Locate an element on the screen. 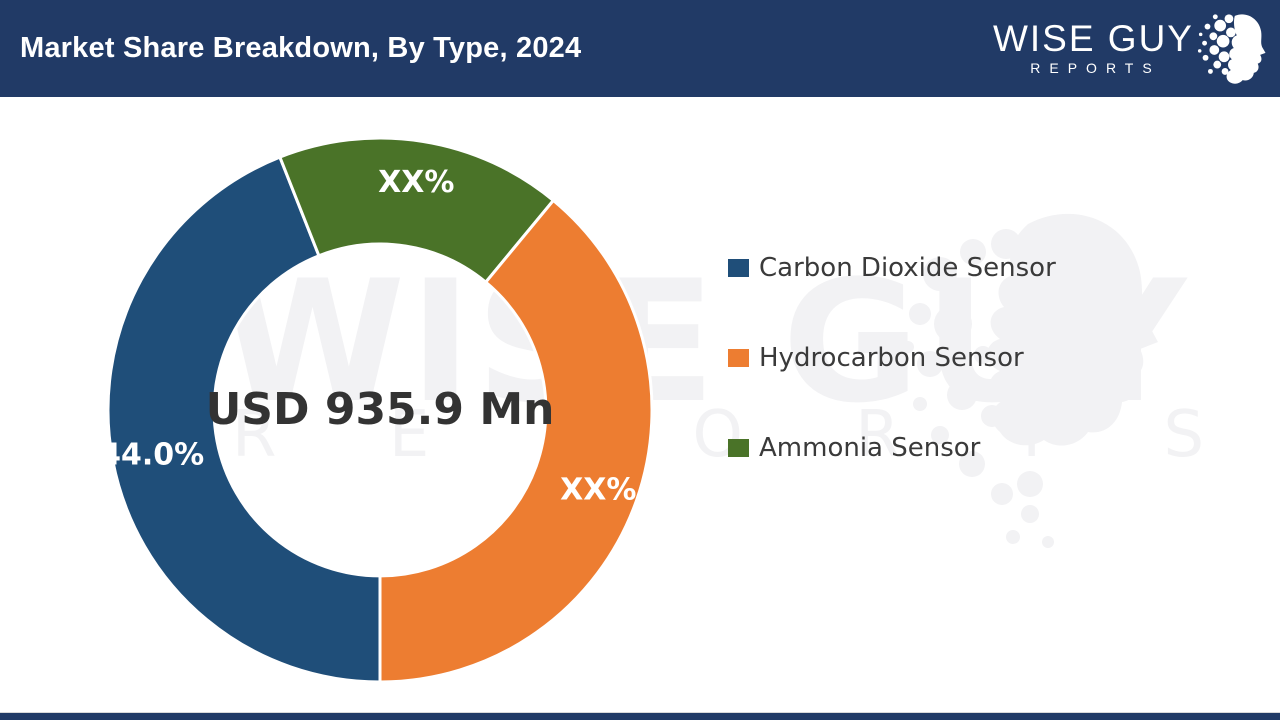 The height and width of the screenshot is (720, 1280). logo-brand-sub: REPORTS is located at coordinates (1095, 67).